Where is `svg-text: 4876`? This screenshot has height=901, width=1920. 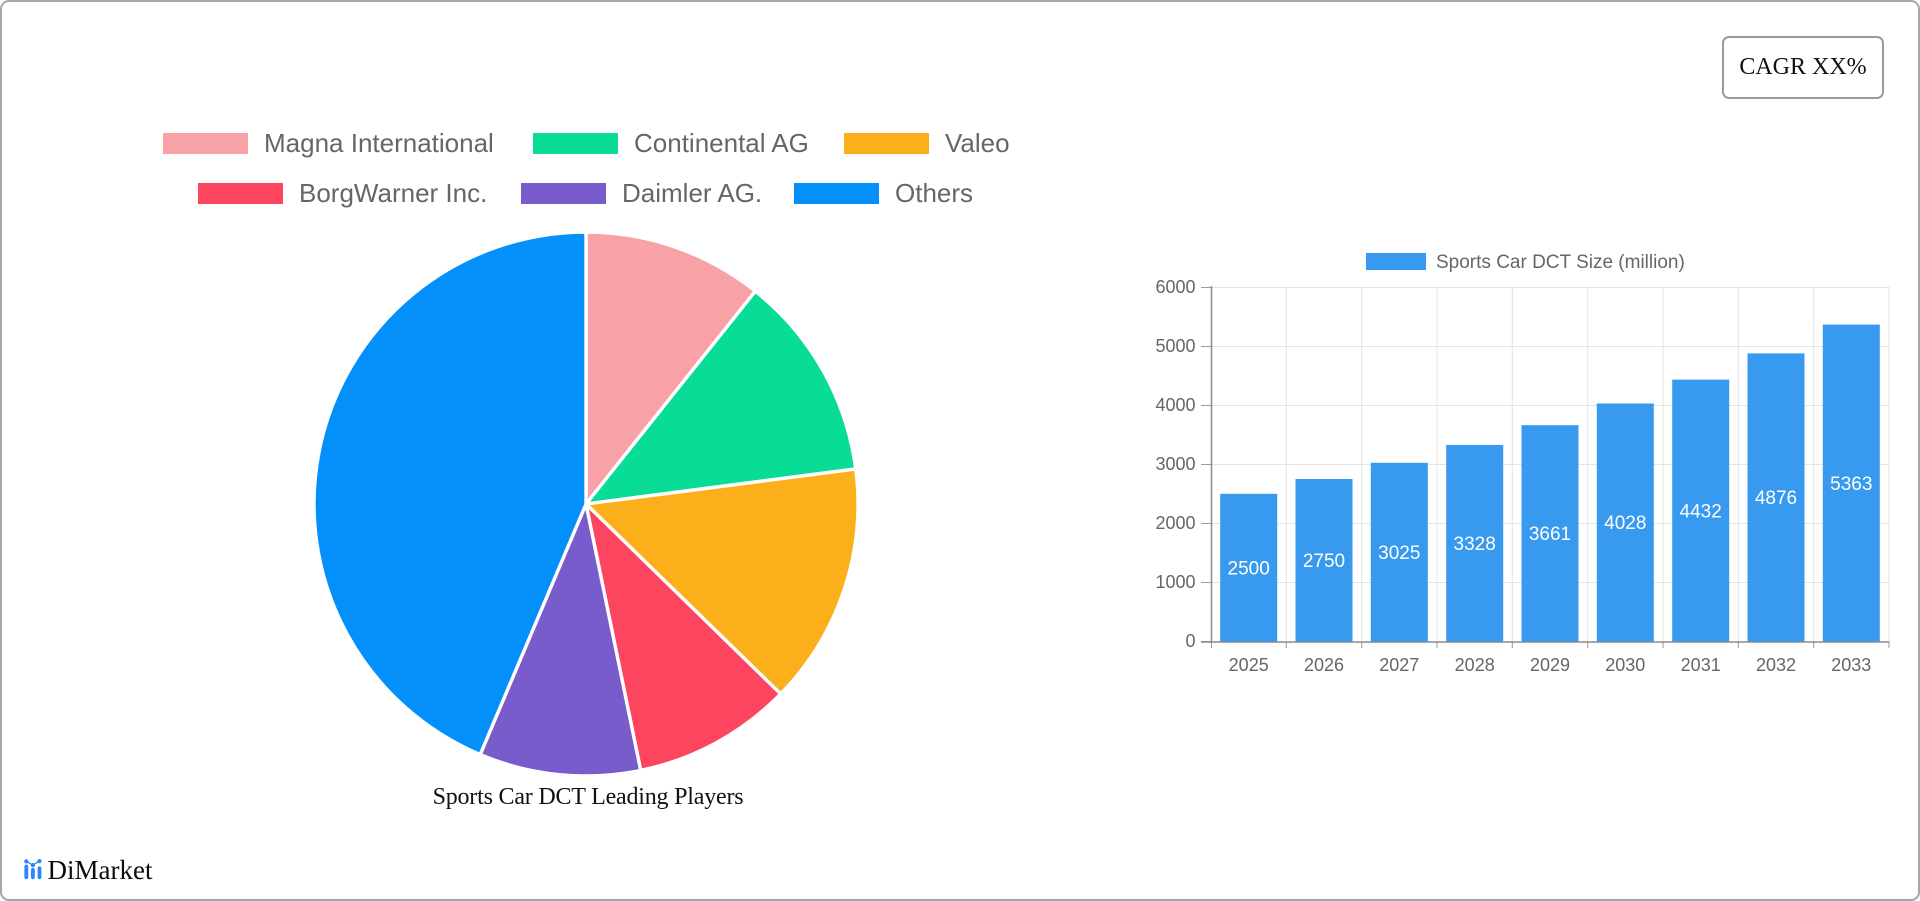
svg-text: 4876 is located at coordinates (1776, 498).